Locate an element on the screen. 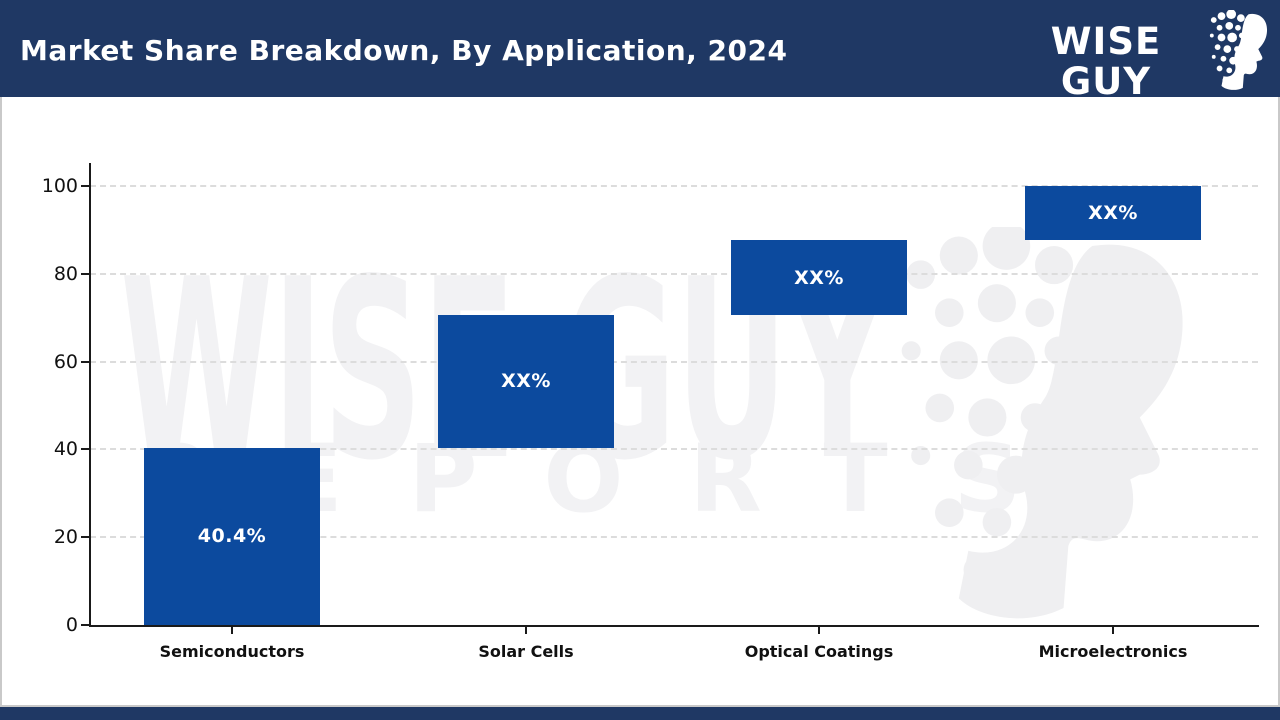 The width and height of the screenshot is (1280, 720). y-tick-label-20: 20 is located at coordinates (65, 537).